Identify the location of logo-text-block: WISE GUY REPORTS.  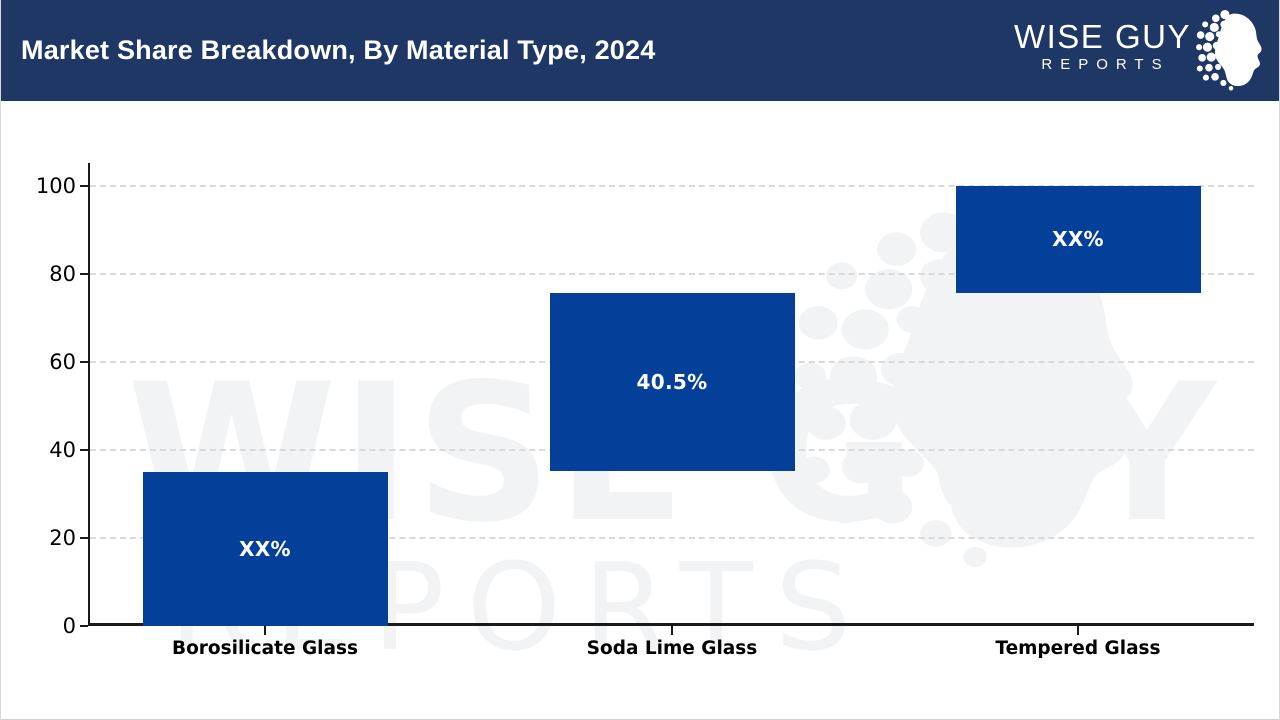
(1102, 46).